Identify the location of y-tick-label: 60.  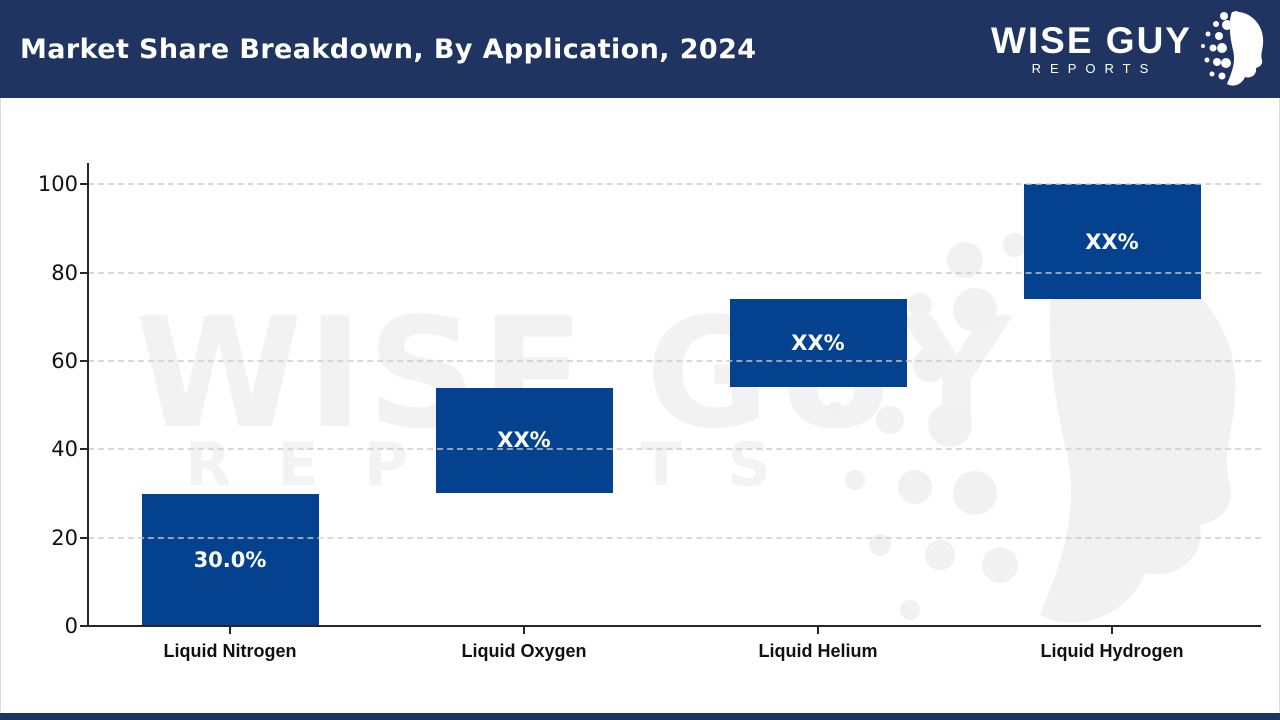
(64, 361).